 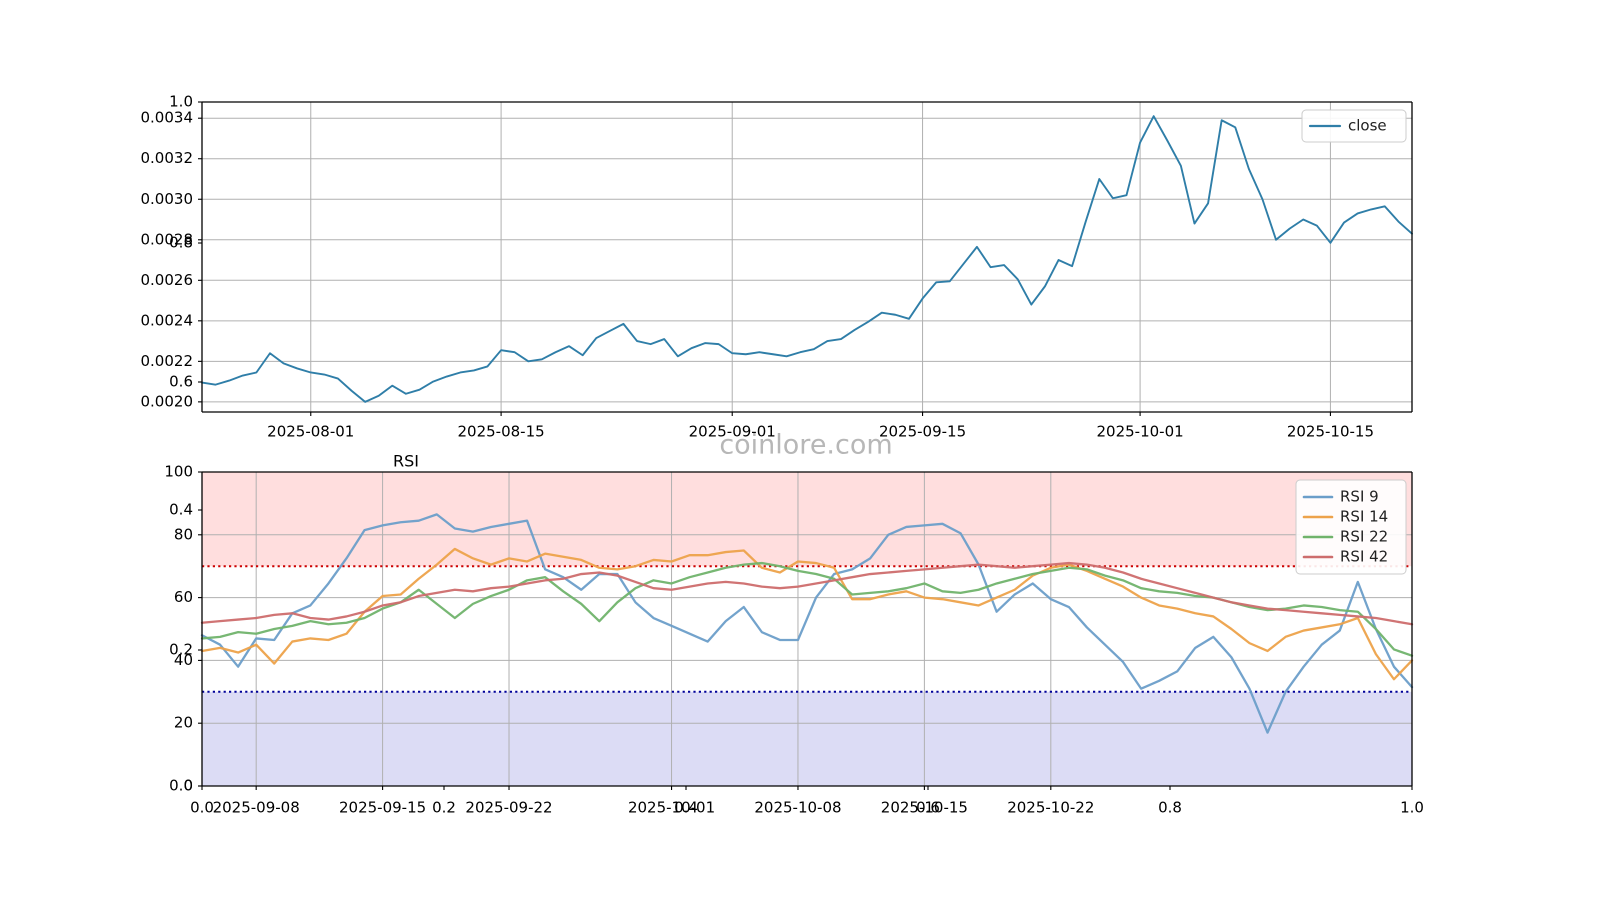 What do you see at coordinates (167, 199) in the screenshot?
I see `price-ytick-label: 0.0030` at bounding box center [167, 199].